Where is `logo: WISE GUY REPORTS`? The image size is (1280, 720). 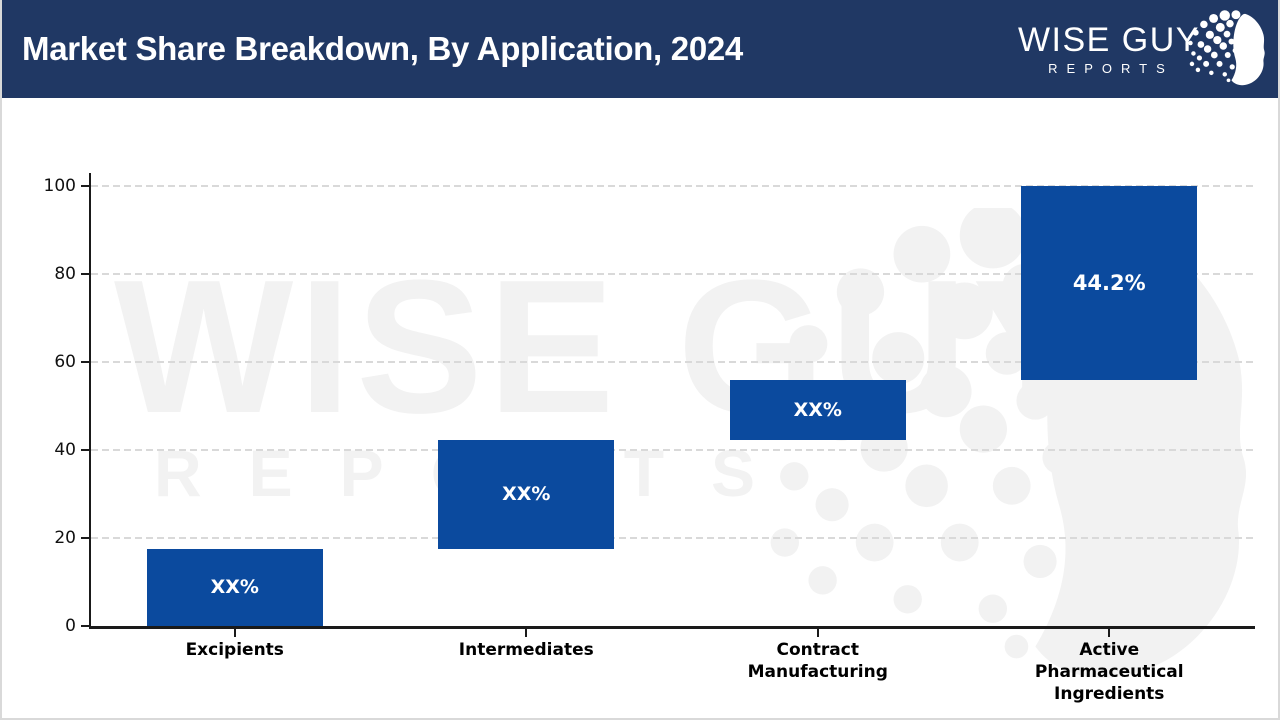 logo: WISE GUY REPORTS is located at coordinates (1143, 49).